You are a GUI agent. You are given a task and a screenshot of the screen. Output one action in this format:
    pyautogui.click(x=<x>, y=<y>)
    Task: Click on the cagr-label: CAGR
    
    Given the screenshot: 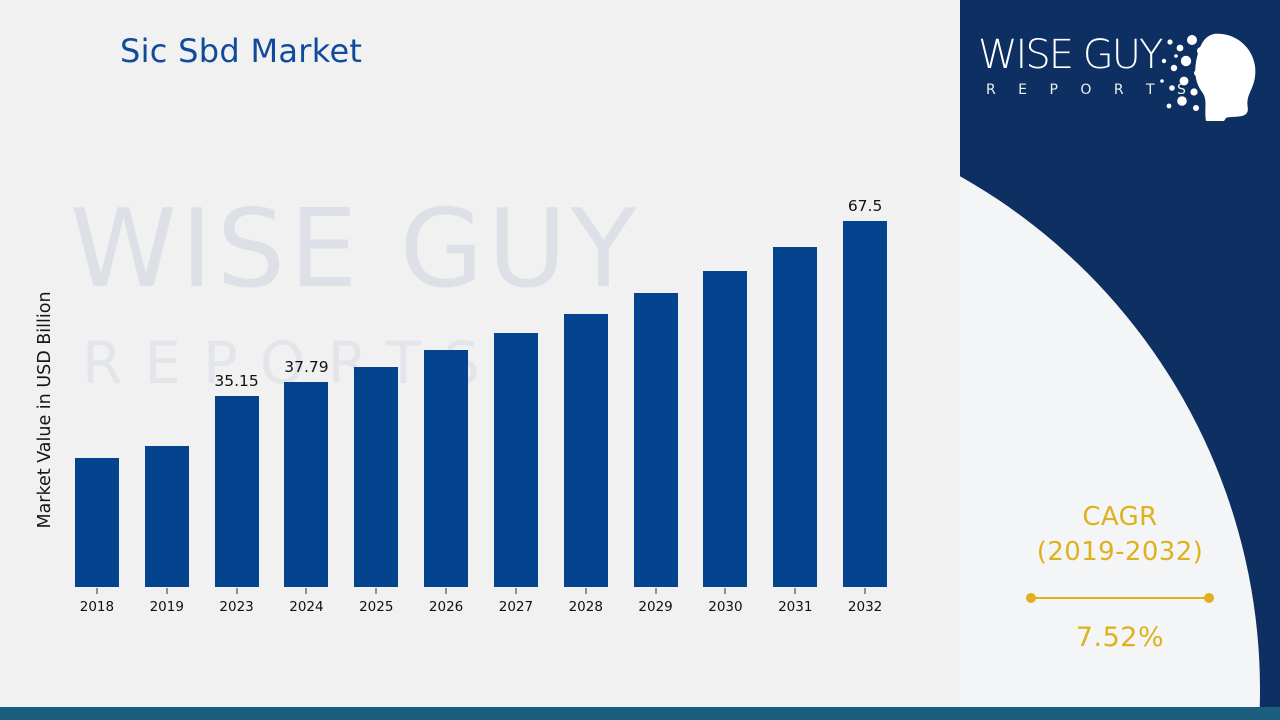 What is the action you would take?
    pyautogui.click(x=1120, y=517)
    